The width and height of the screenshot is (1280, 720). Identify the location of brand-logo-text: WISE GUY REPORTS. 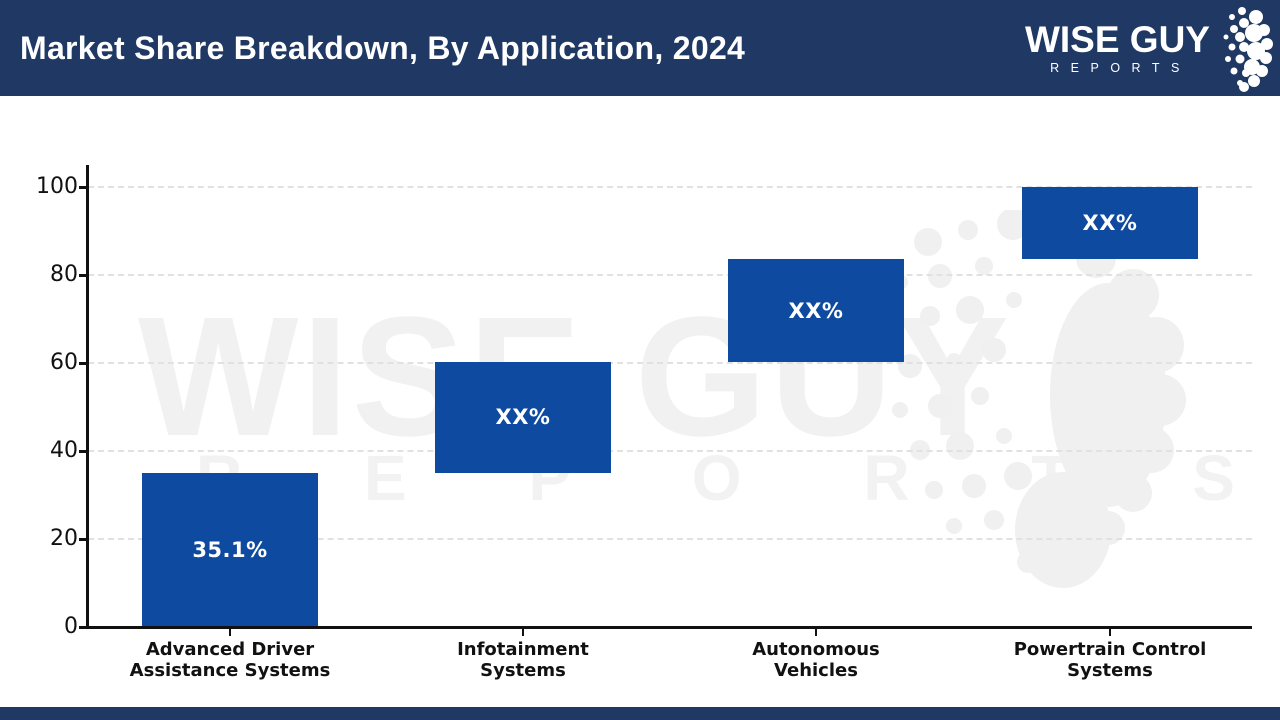
(1117, 48).